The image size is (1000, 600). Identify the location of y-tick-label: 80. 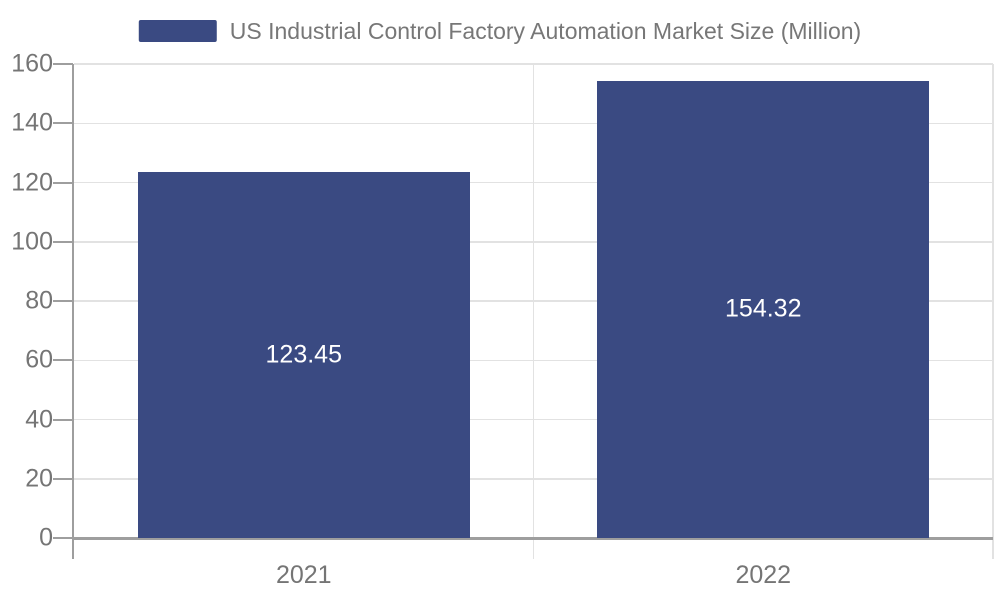
(39, 300).